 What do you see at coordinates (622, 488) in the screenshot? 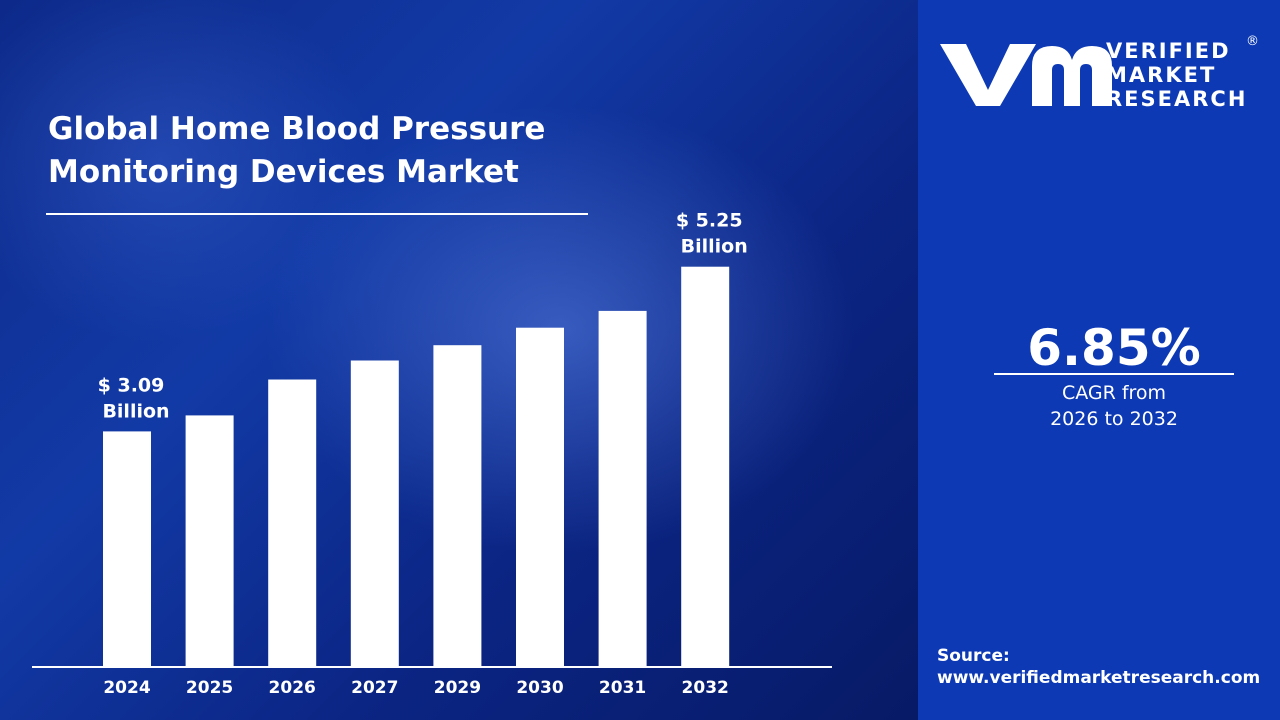
I see `bar-2031` at bounding box center [622, 488].